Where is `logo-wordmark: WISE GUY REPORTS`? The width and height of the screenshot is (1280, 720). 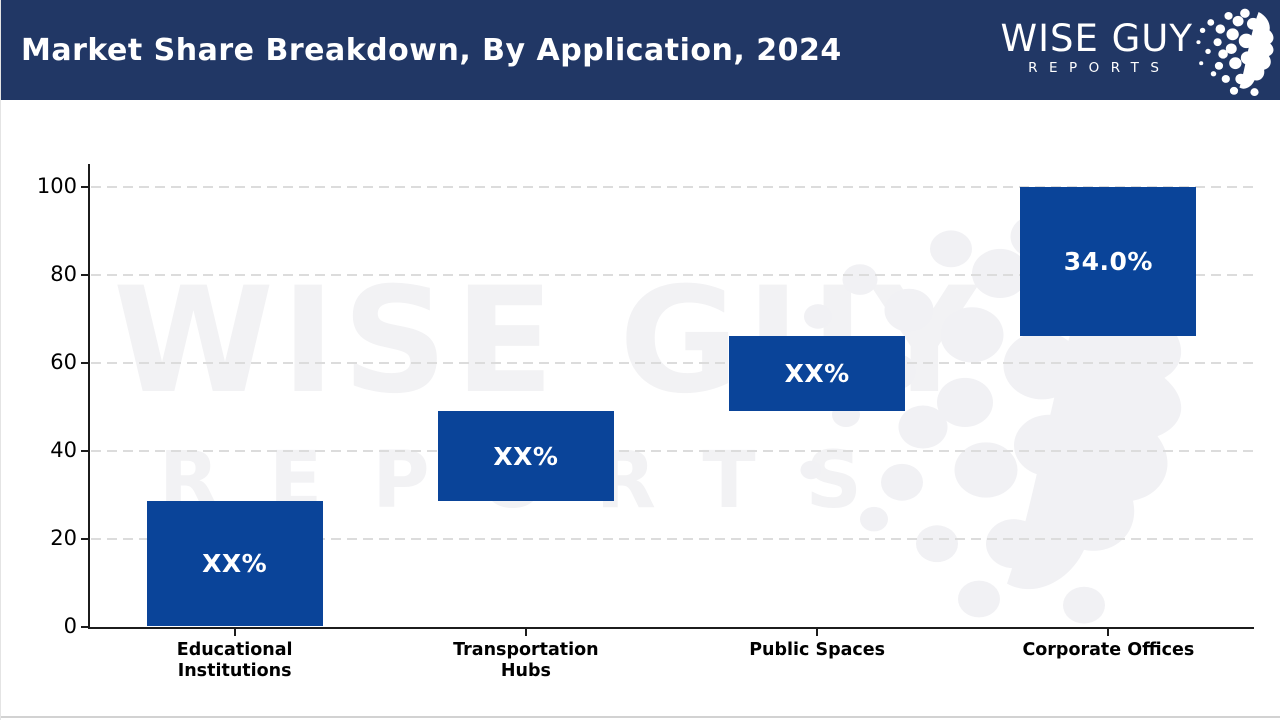 logo-wordmark: WISE GUY REPORTS is located at coordinates (1096, 46).